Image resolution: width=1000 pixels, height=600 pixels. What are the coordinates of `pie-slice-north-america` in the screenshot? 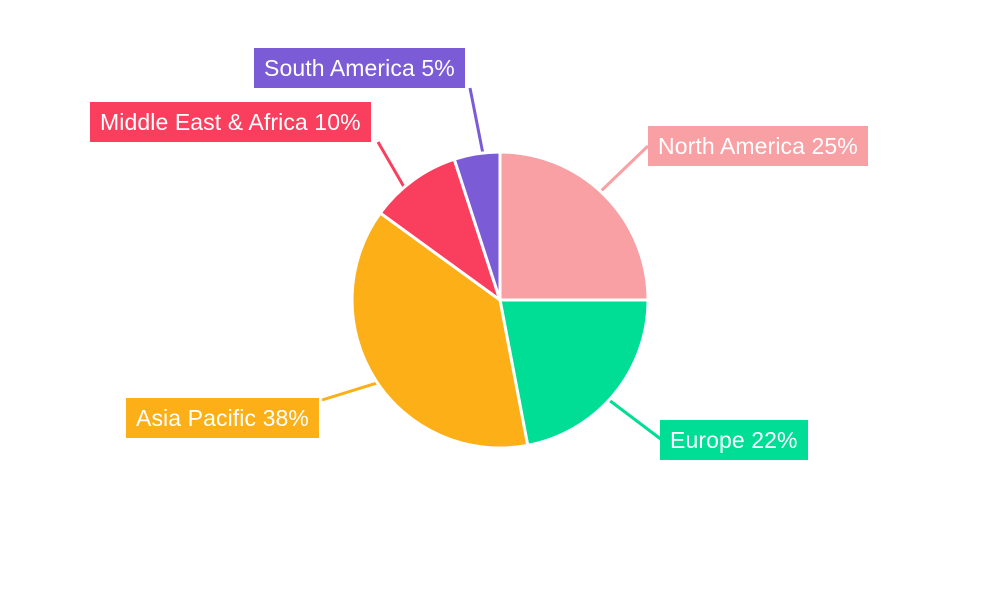 It's located at (574, 226).